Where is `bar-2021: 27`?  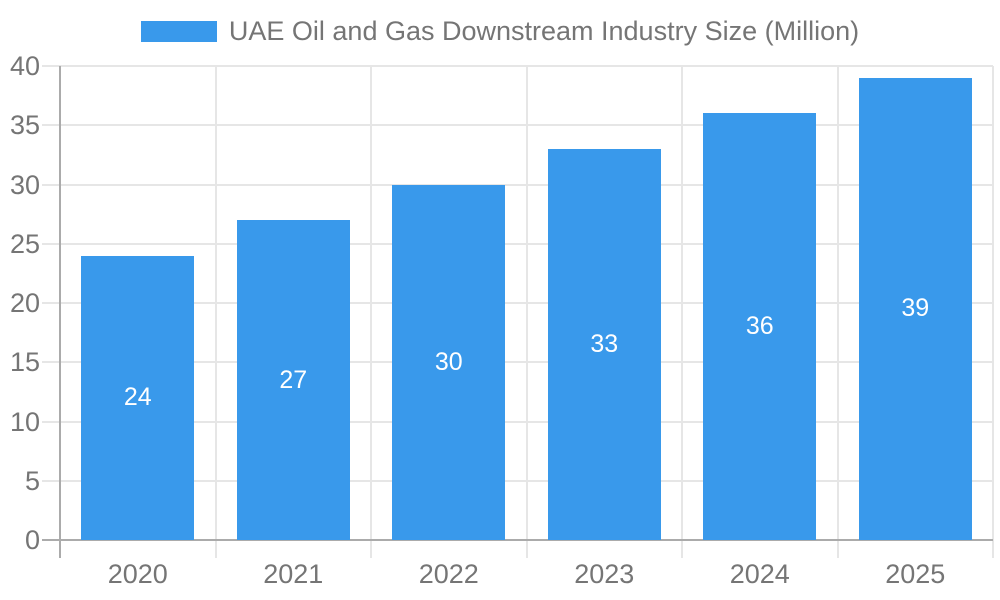 bar-2021: 27 is located at coordinates (293, 380).